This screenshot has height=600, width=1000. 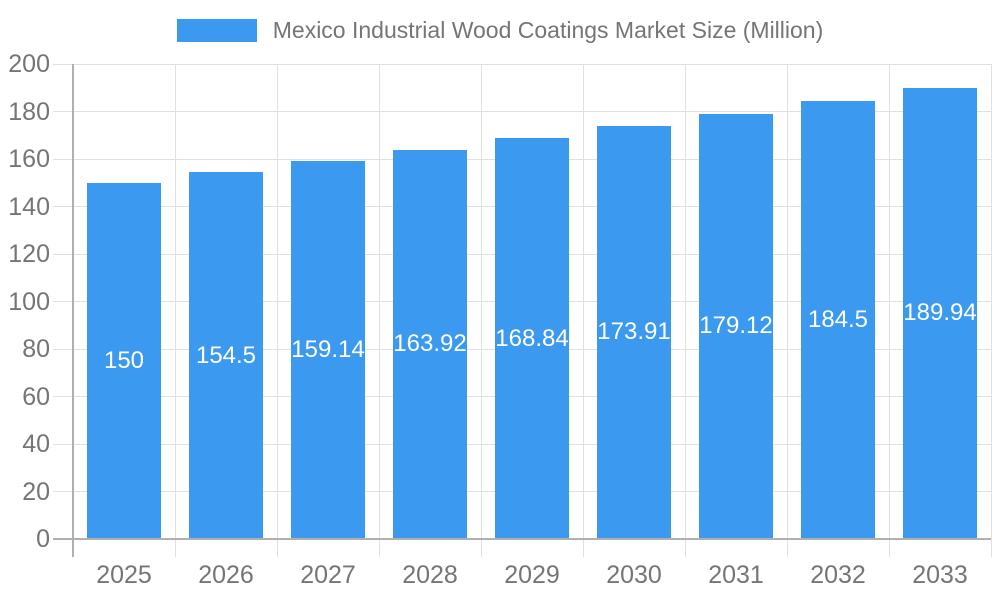 I want to click on x-tick-label-2031: 2031, so click(x=736, y=575).